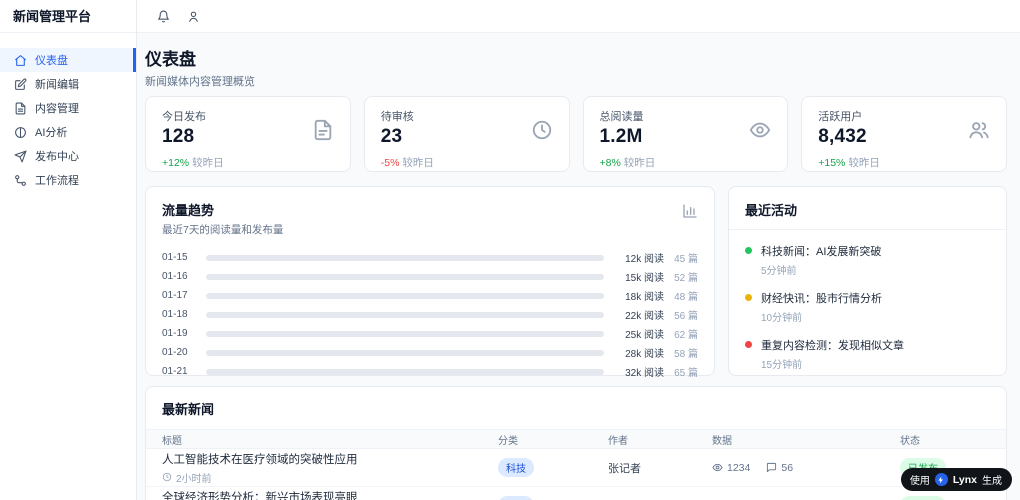 This screenshot has width=1020, height=500. I want to click on stat-value: 8,432, so click(842, 136).